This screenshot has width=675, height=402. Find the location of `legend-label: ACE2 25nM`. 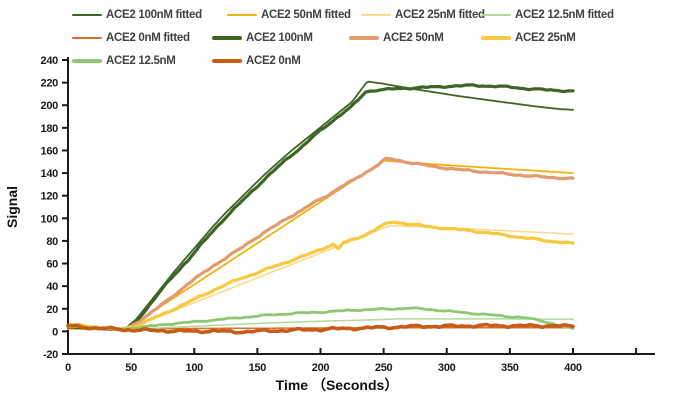

legend-label: ACE2 25nM is located at coordinates (545, 38).